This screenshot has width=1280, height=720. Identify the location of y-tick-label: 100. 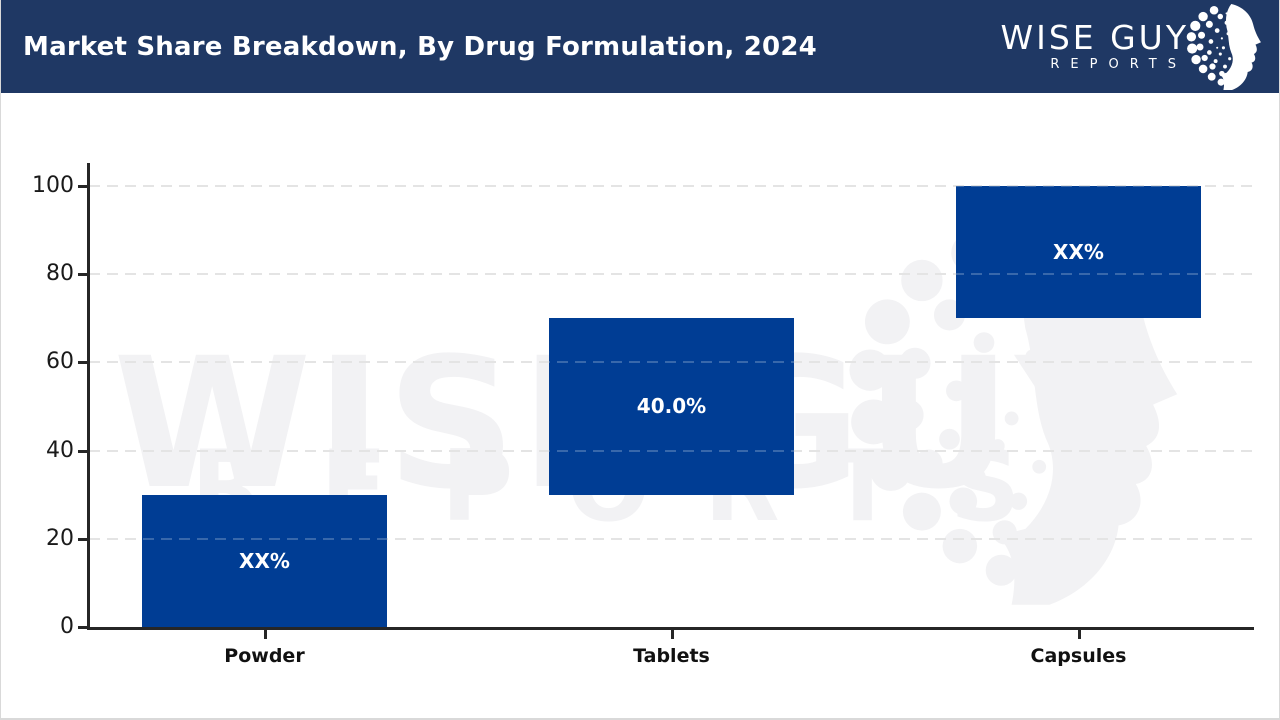
(53, 185).